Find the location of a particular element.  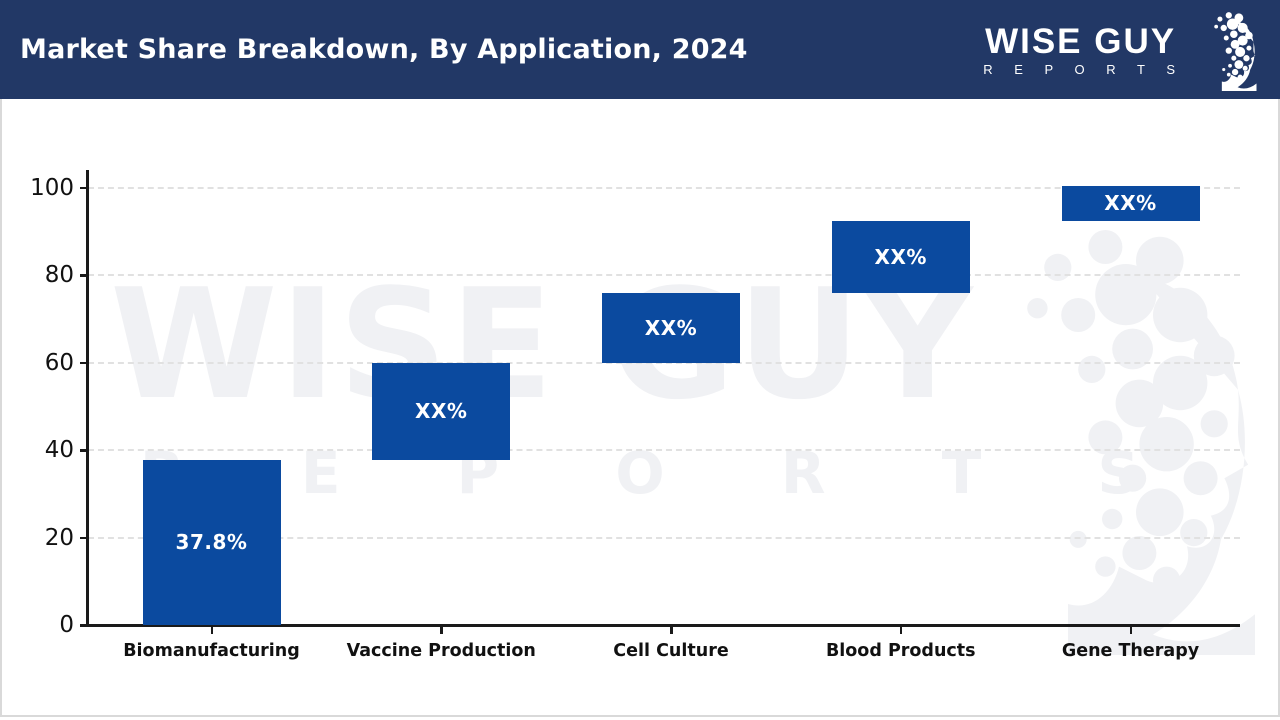

logo-text: WISE GUY R E P O R T S is located at coordinates (1080, 50).